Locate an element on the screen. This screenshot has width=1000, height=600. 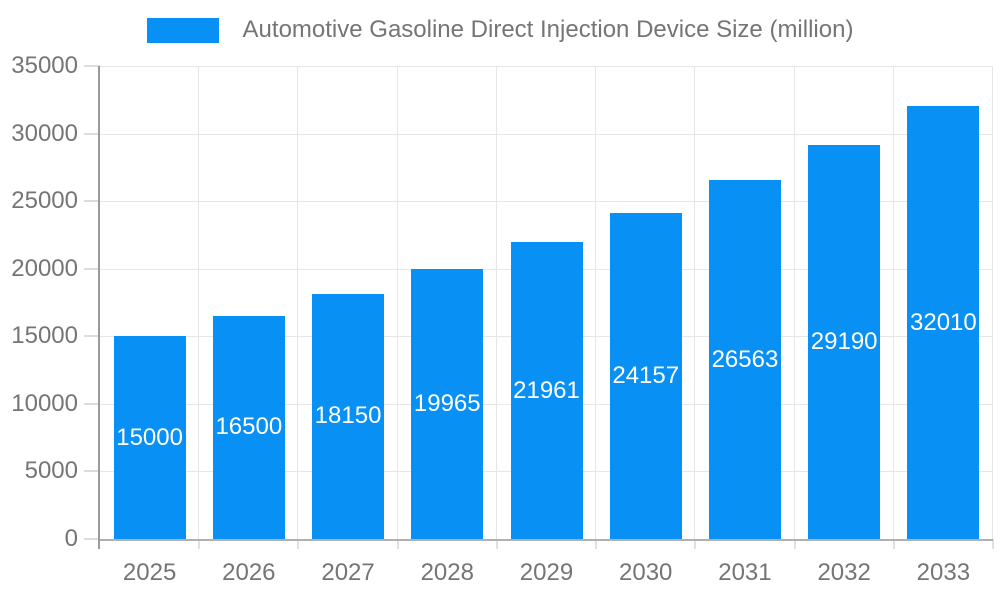
y-axis-label: 25000 is located at coordinates (44, 201).